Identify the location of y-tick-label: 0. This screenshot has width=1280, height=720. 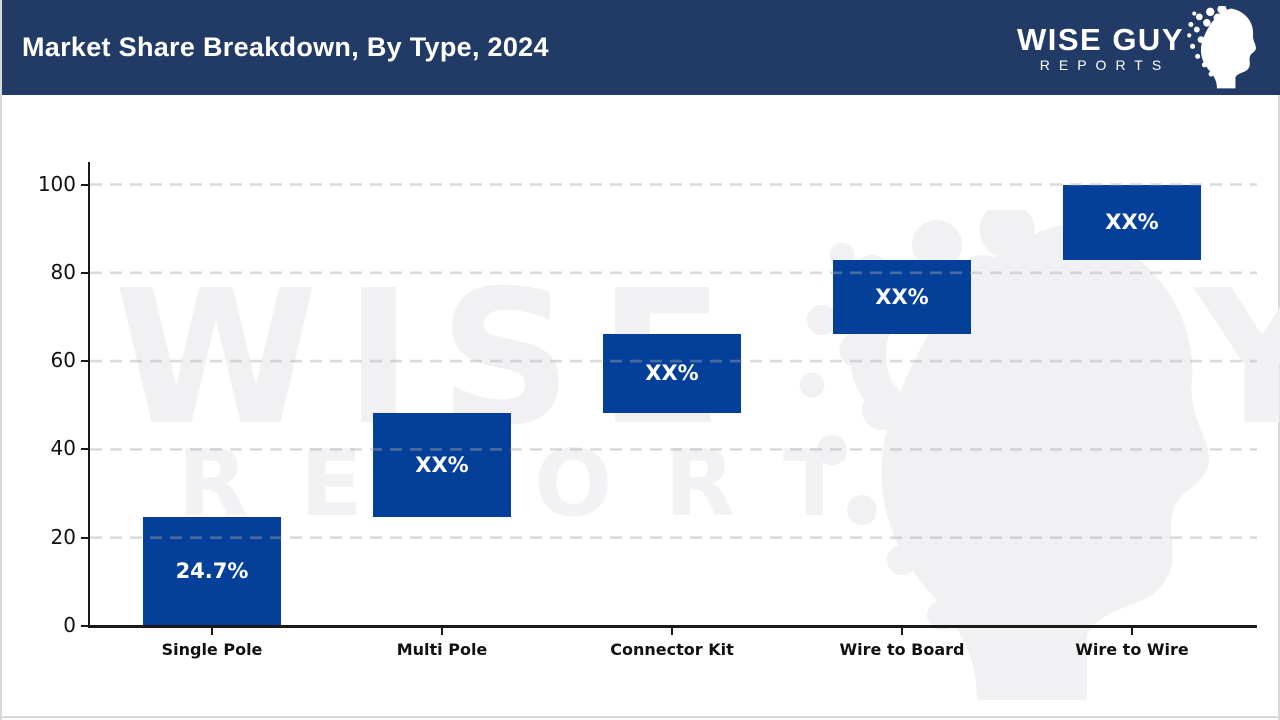
(69, 625).